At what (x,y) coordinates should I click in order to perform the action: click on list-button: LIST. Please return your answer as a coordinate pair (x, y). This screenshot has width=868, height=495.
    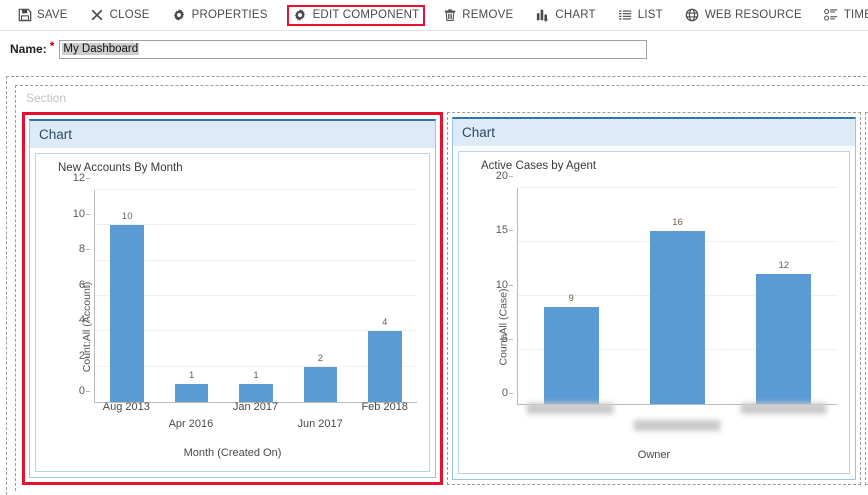
    Looking at the image, I should click on (640, 15).